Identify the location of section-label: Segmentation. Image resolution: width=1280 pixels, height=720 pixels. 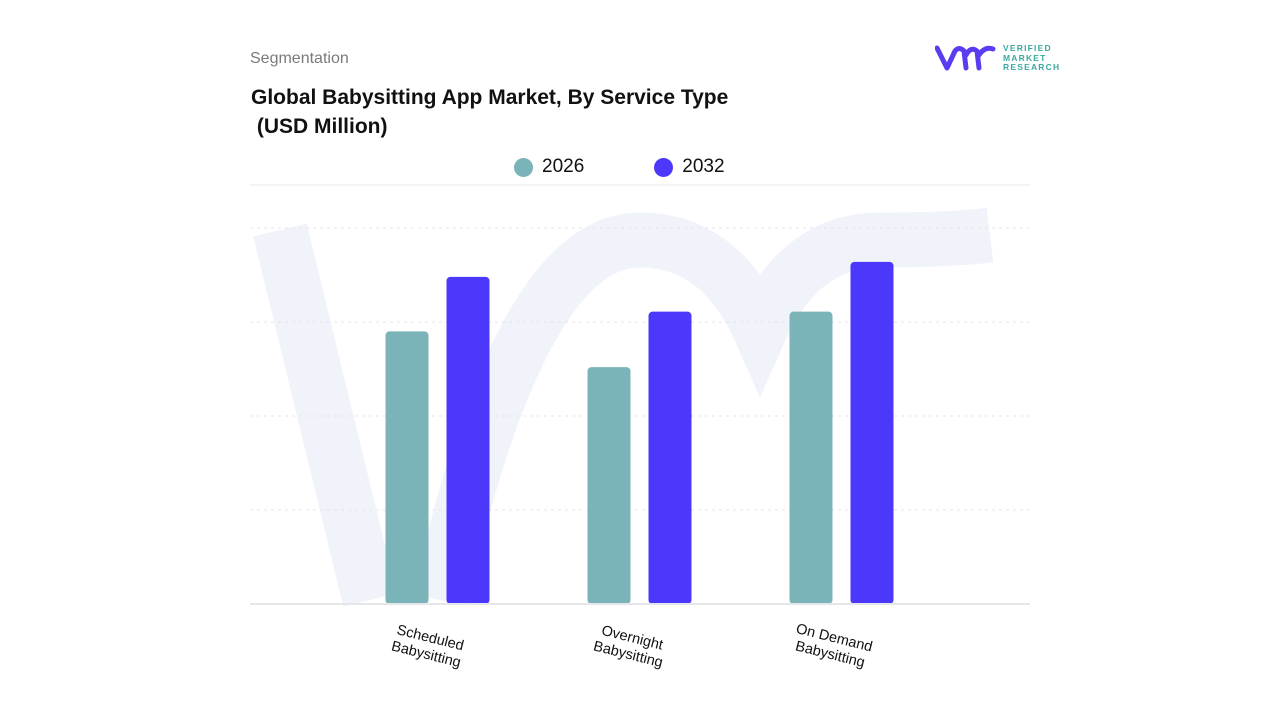
(299, 58).